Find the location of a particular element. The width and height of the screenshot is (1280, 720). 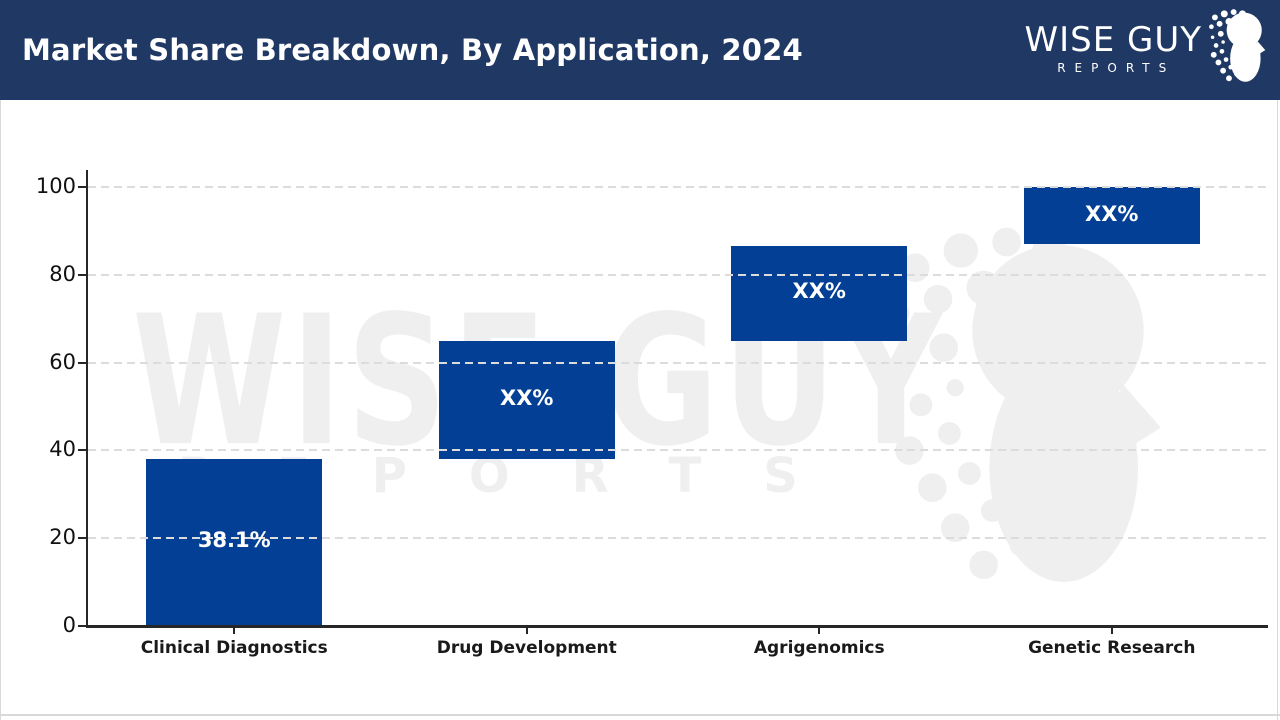

y-axis-line is located at coordinates (87, 398).